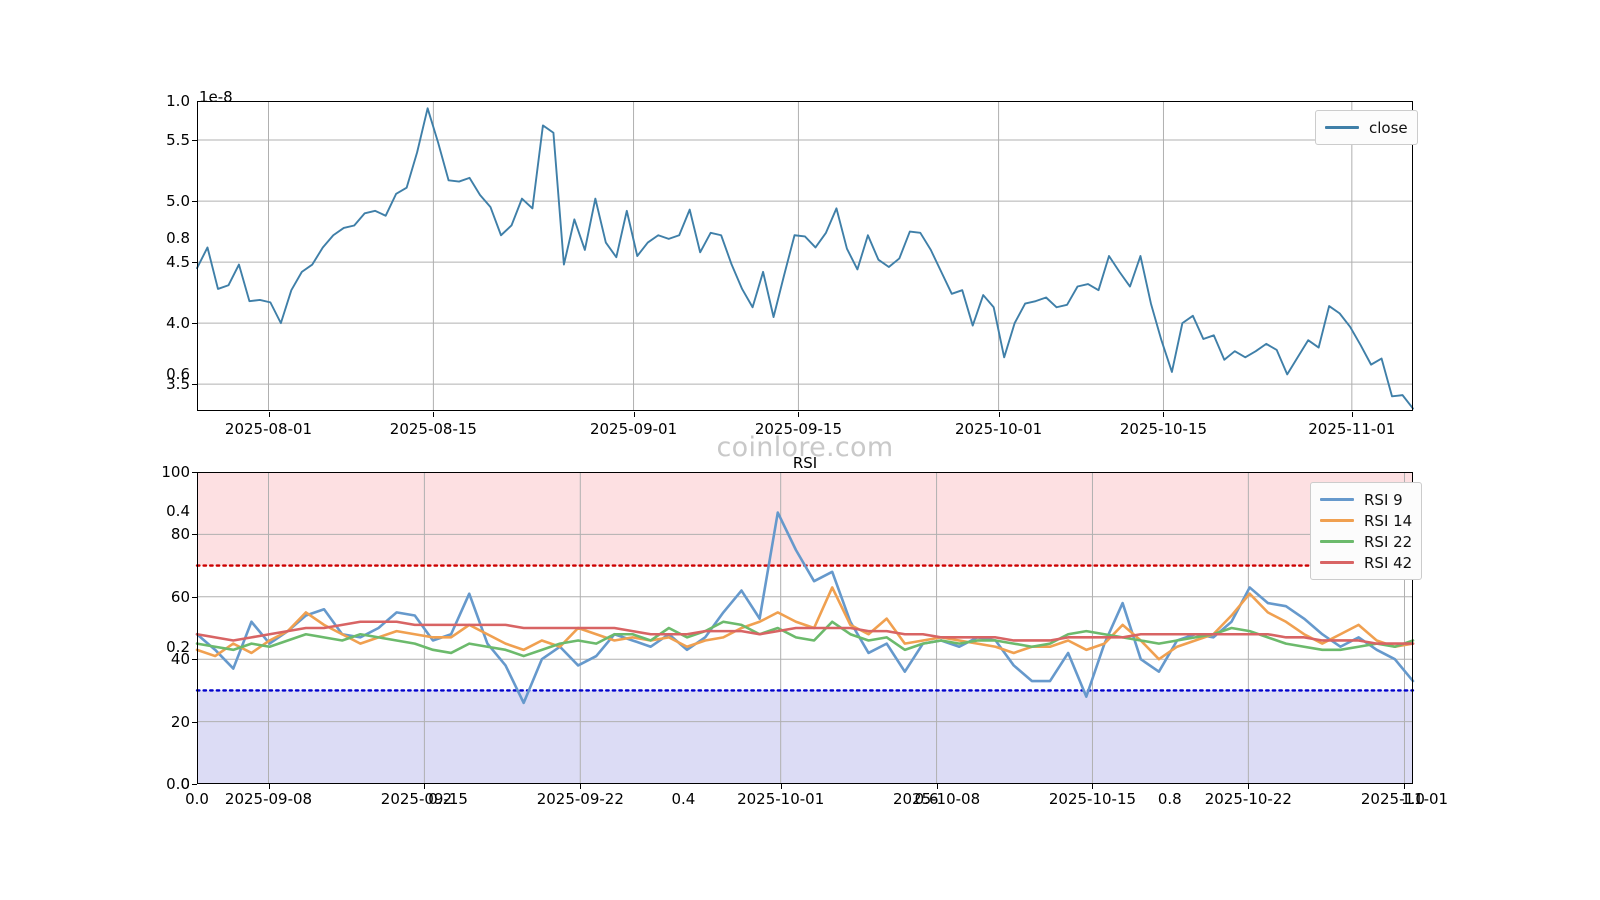 The image size is (1600, 900). Describe the element at coordinates (440, 799) in the screenshot. I see `overlay-x-tick: 0.2` at that location.